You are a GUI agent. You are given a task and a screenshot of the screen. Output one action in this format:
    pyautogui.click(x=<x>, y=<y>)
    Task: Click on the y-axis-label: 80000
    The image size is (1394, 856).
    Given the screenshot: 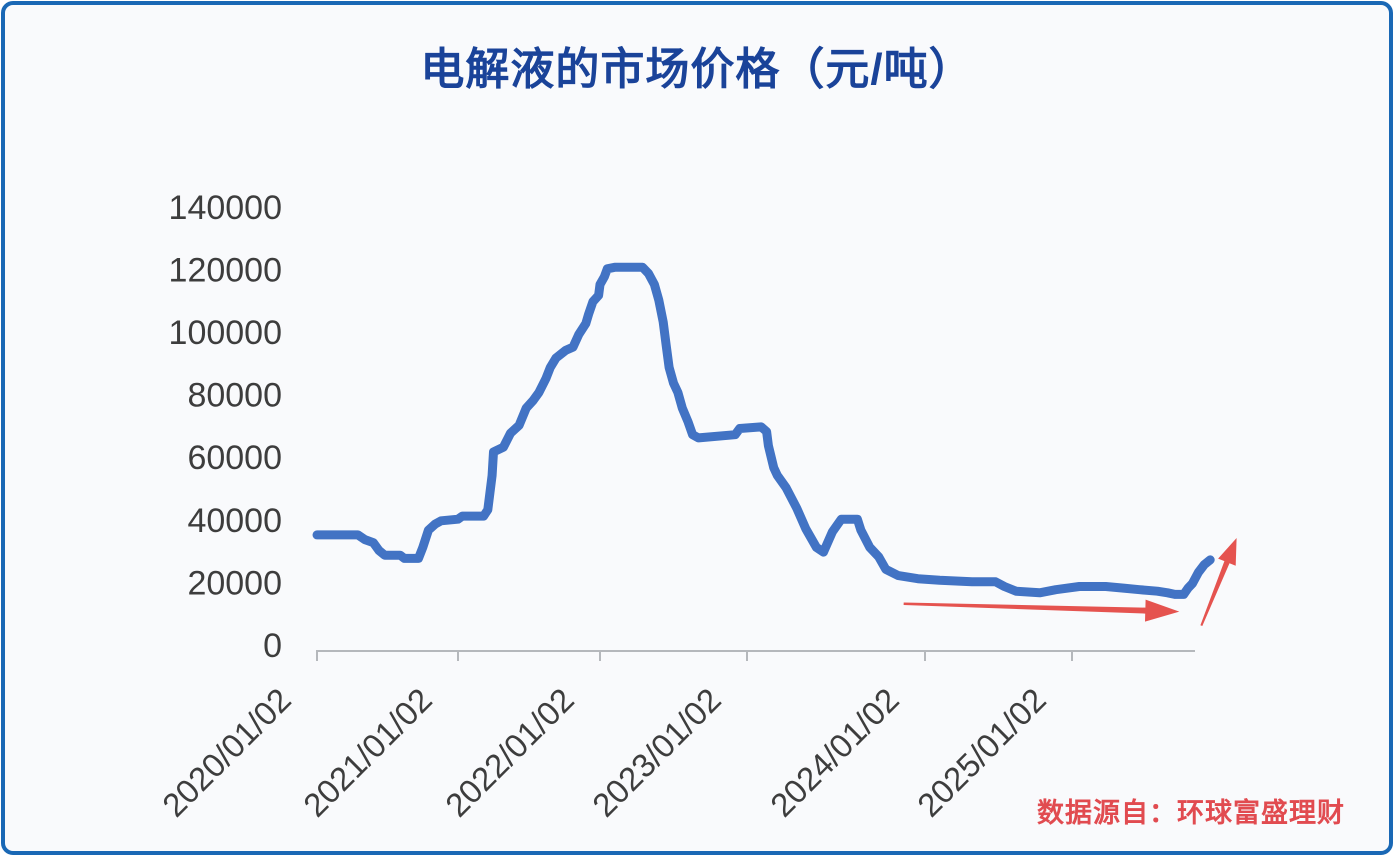 What is the action you would take?
    pyautogui.click(x=234, y=396)
    